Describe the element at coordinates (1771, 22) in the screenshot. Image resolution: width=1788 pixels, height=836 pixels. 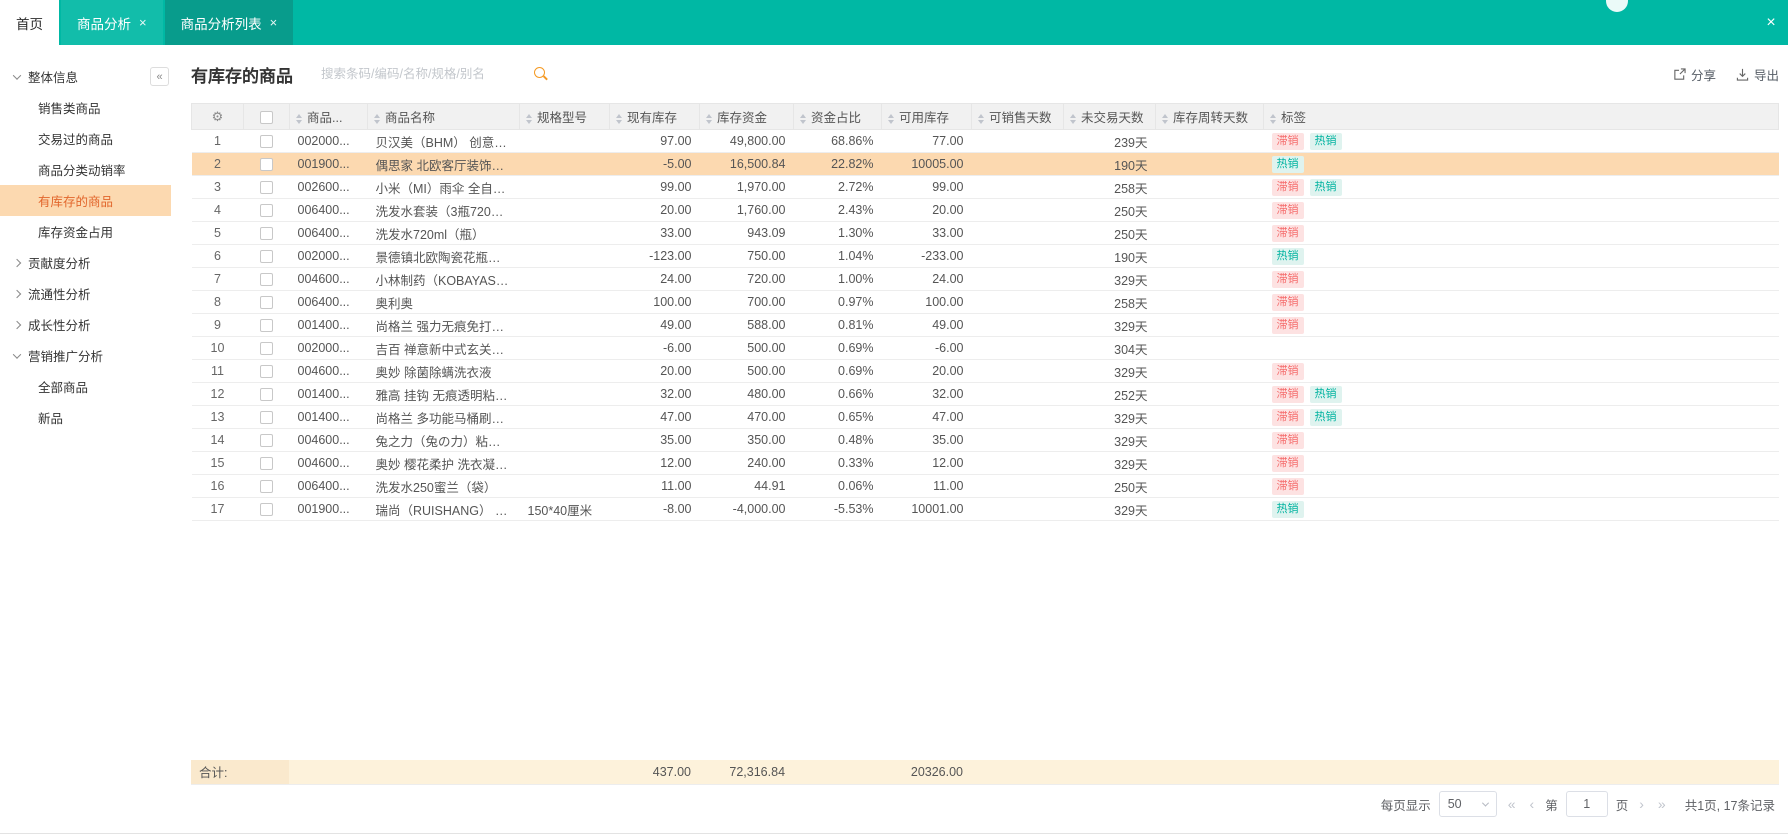
I see `window-close-icon: ×` at that location.